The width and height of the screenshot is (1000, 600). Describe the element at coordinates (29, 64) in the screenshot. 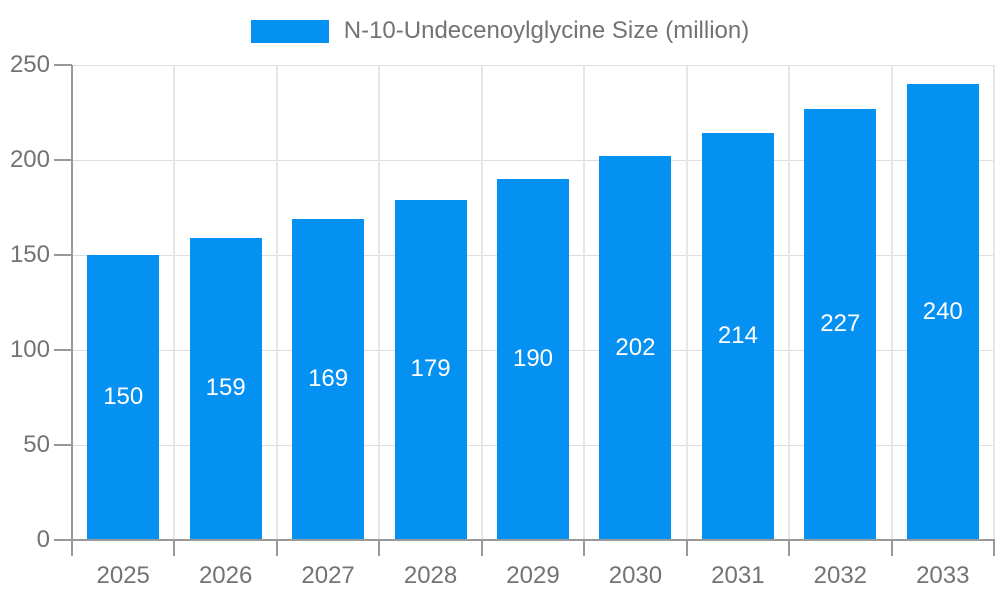

I see `y-axis-tick-label: 250` at that location.